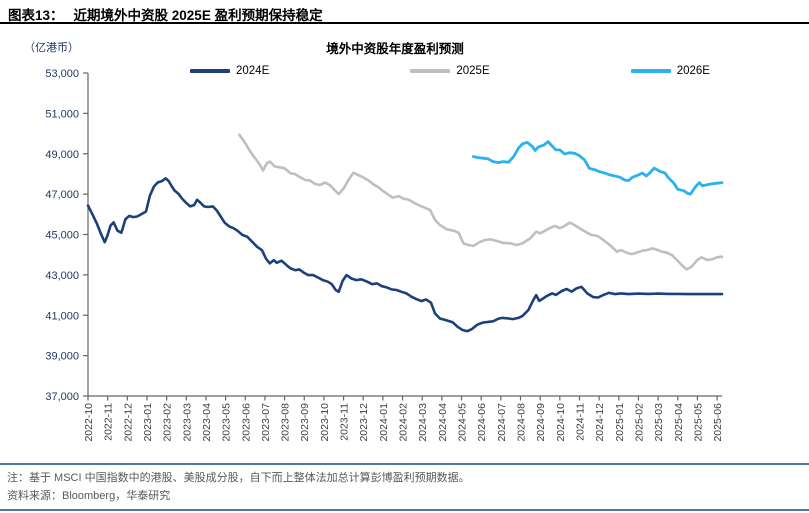  I want to click on x-tick-label: 2024-04, so click(443, 422).